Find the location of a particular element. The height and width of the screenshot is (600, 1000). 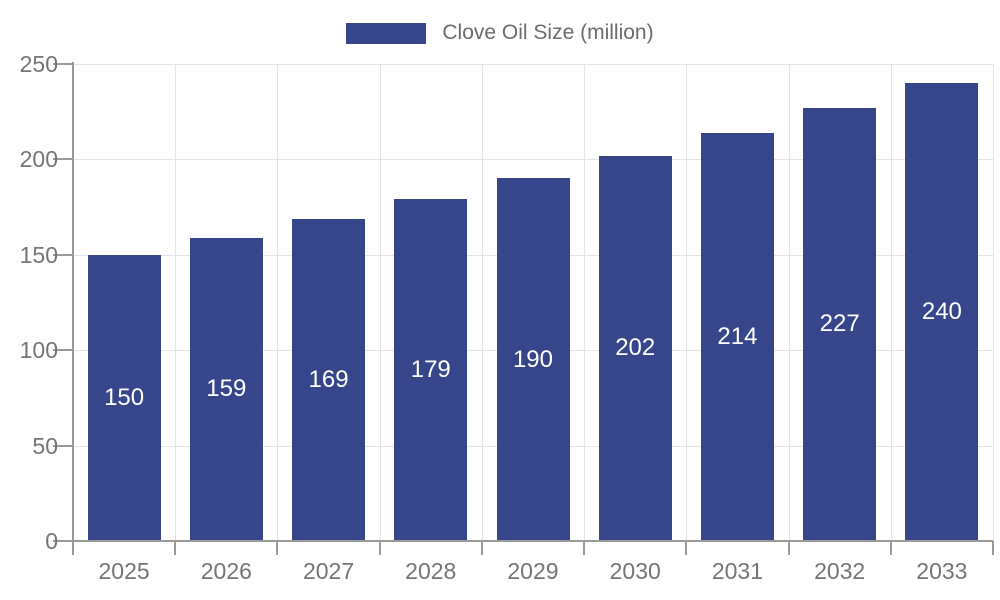

y-axis-line is located at coordinates (73, 301).